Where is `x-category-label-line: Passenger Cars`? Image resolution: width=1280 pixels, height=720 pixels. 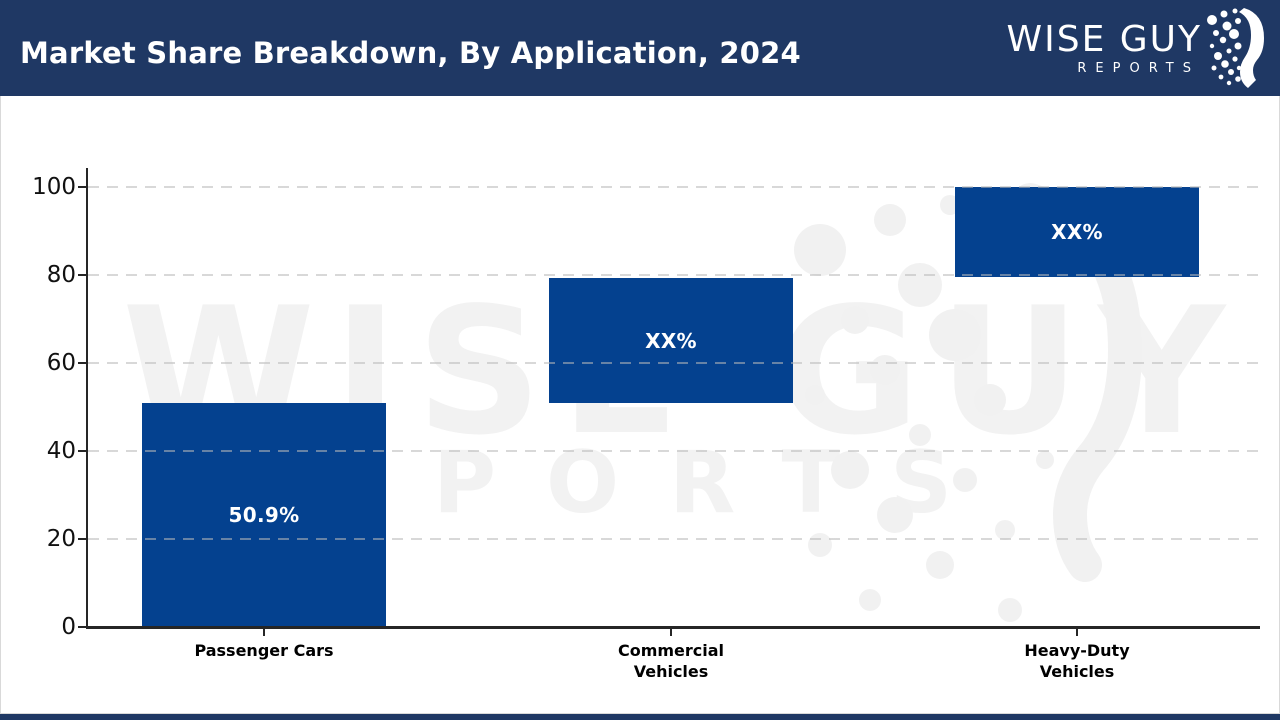
x-category-label-line: Passenger Cars is located at coordinates (264, 650).